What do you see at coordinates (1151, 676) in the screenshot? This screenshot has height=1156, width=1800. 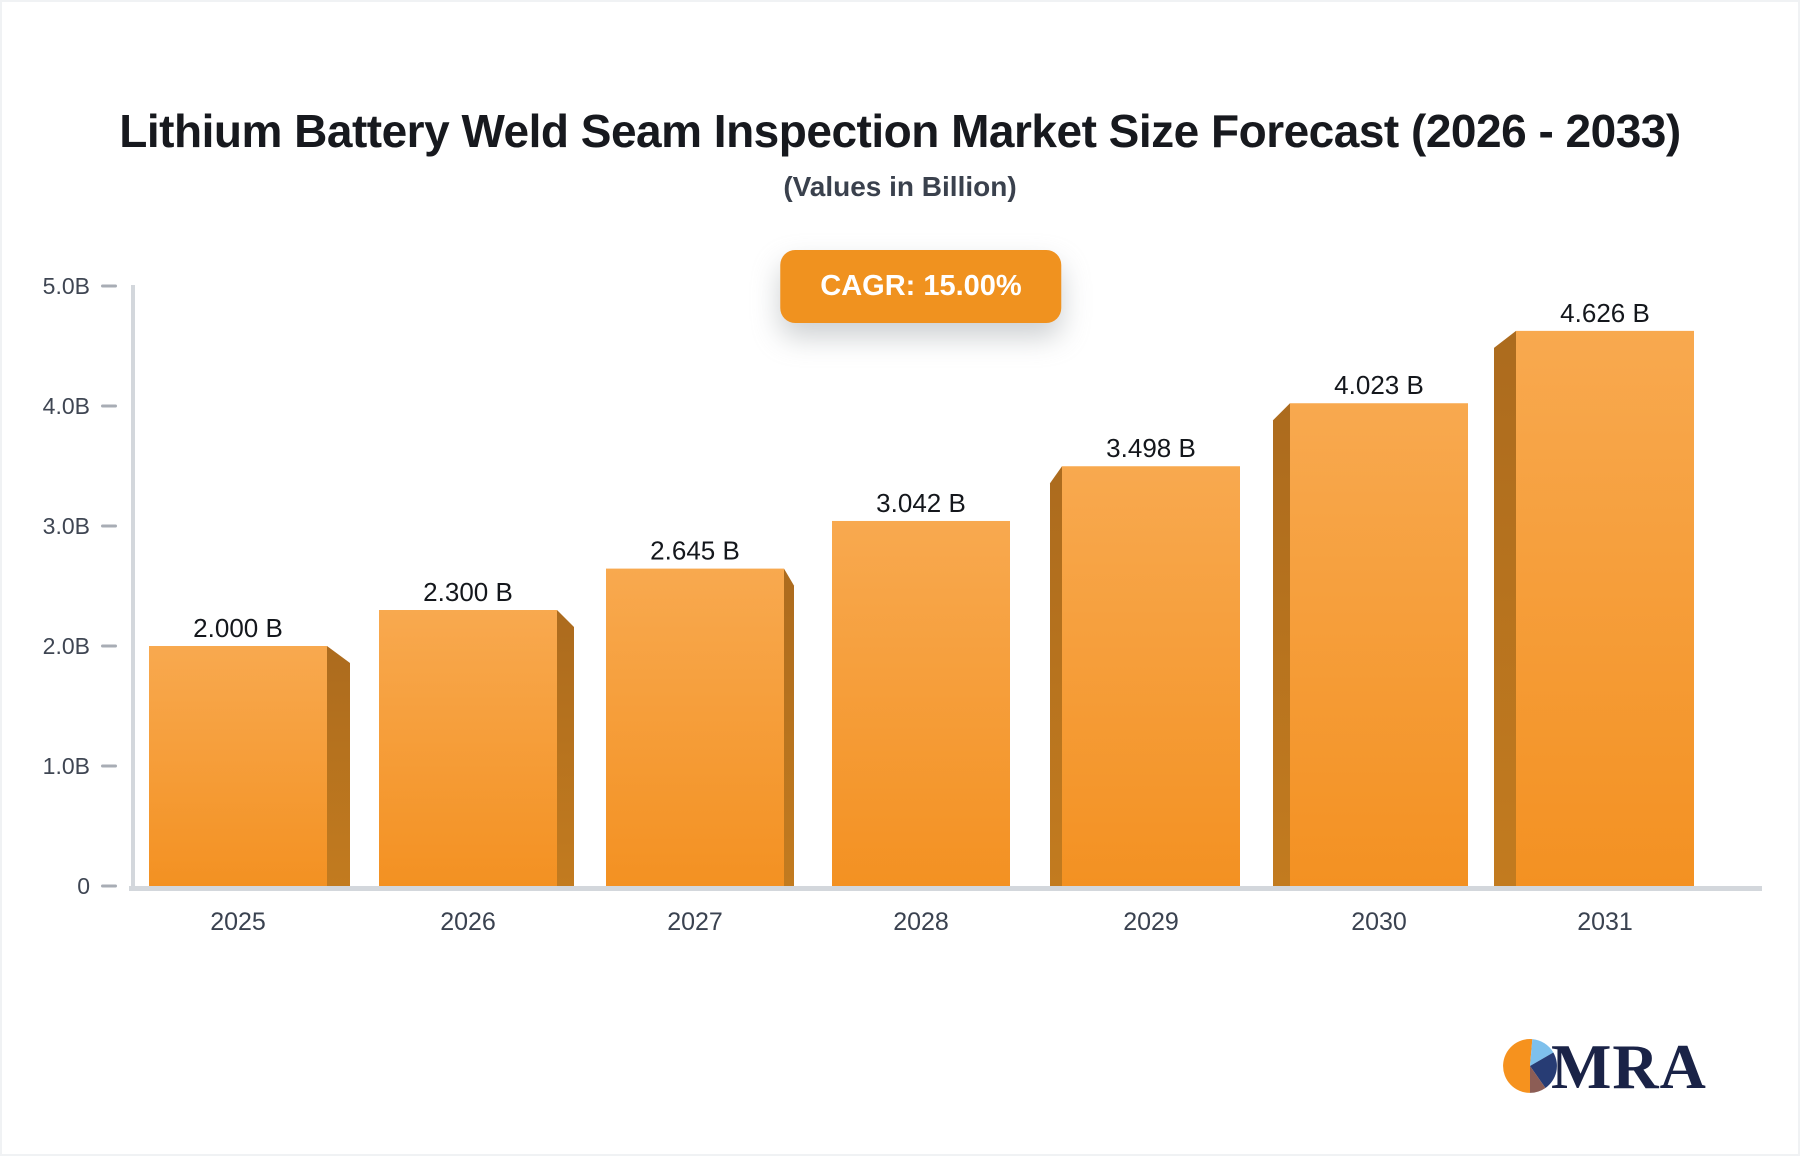 I see `bar-2029` at bounding box center [1151, 676].